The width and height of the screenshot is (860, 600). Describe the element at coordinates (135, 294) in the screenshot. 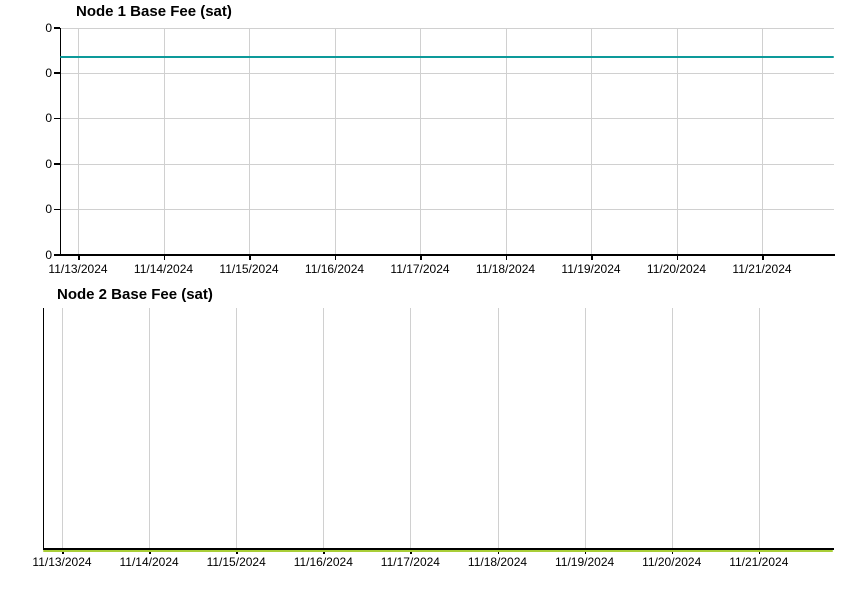

I see `chart2-title: Node 2 Base Fee (sat)` at that location.